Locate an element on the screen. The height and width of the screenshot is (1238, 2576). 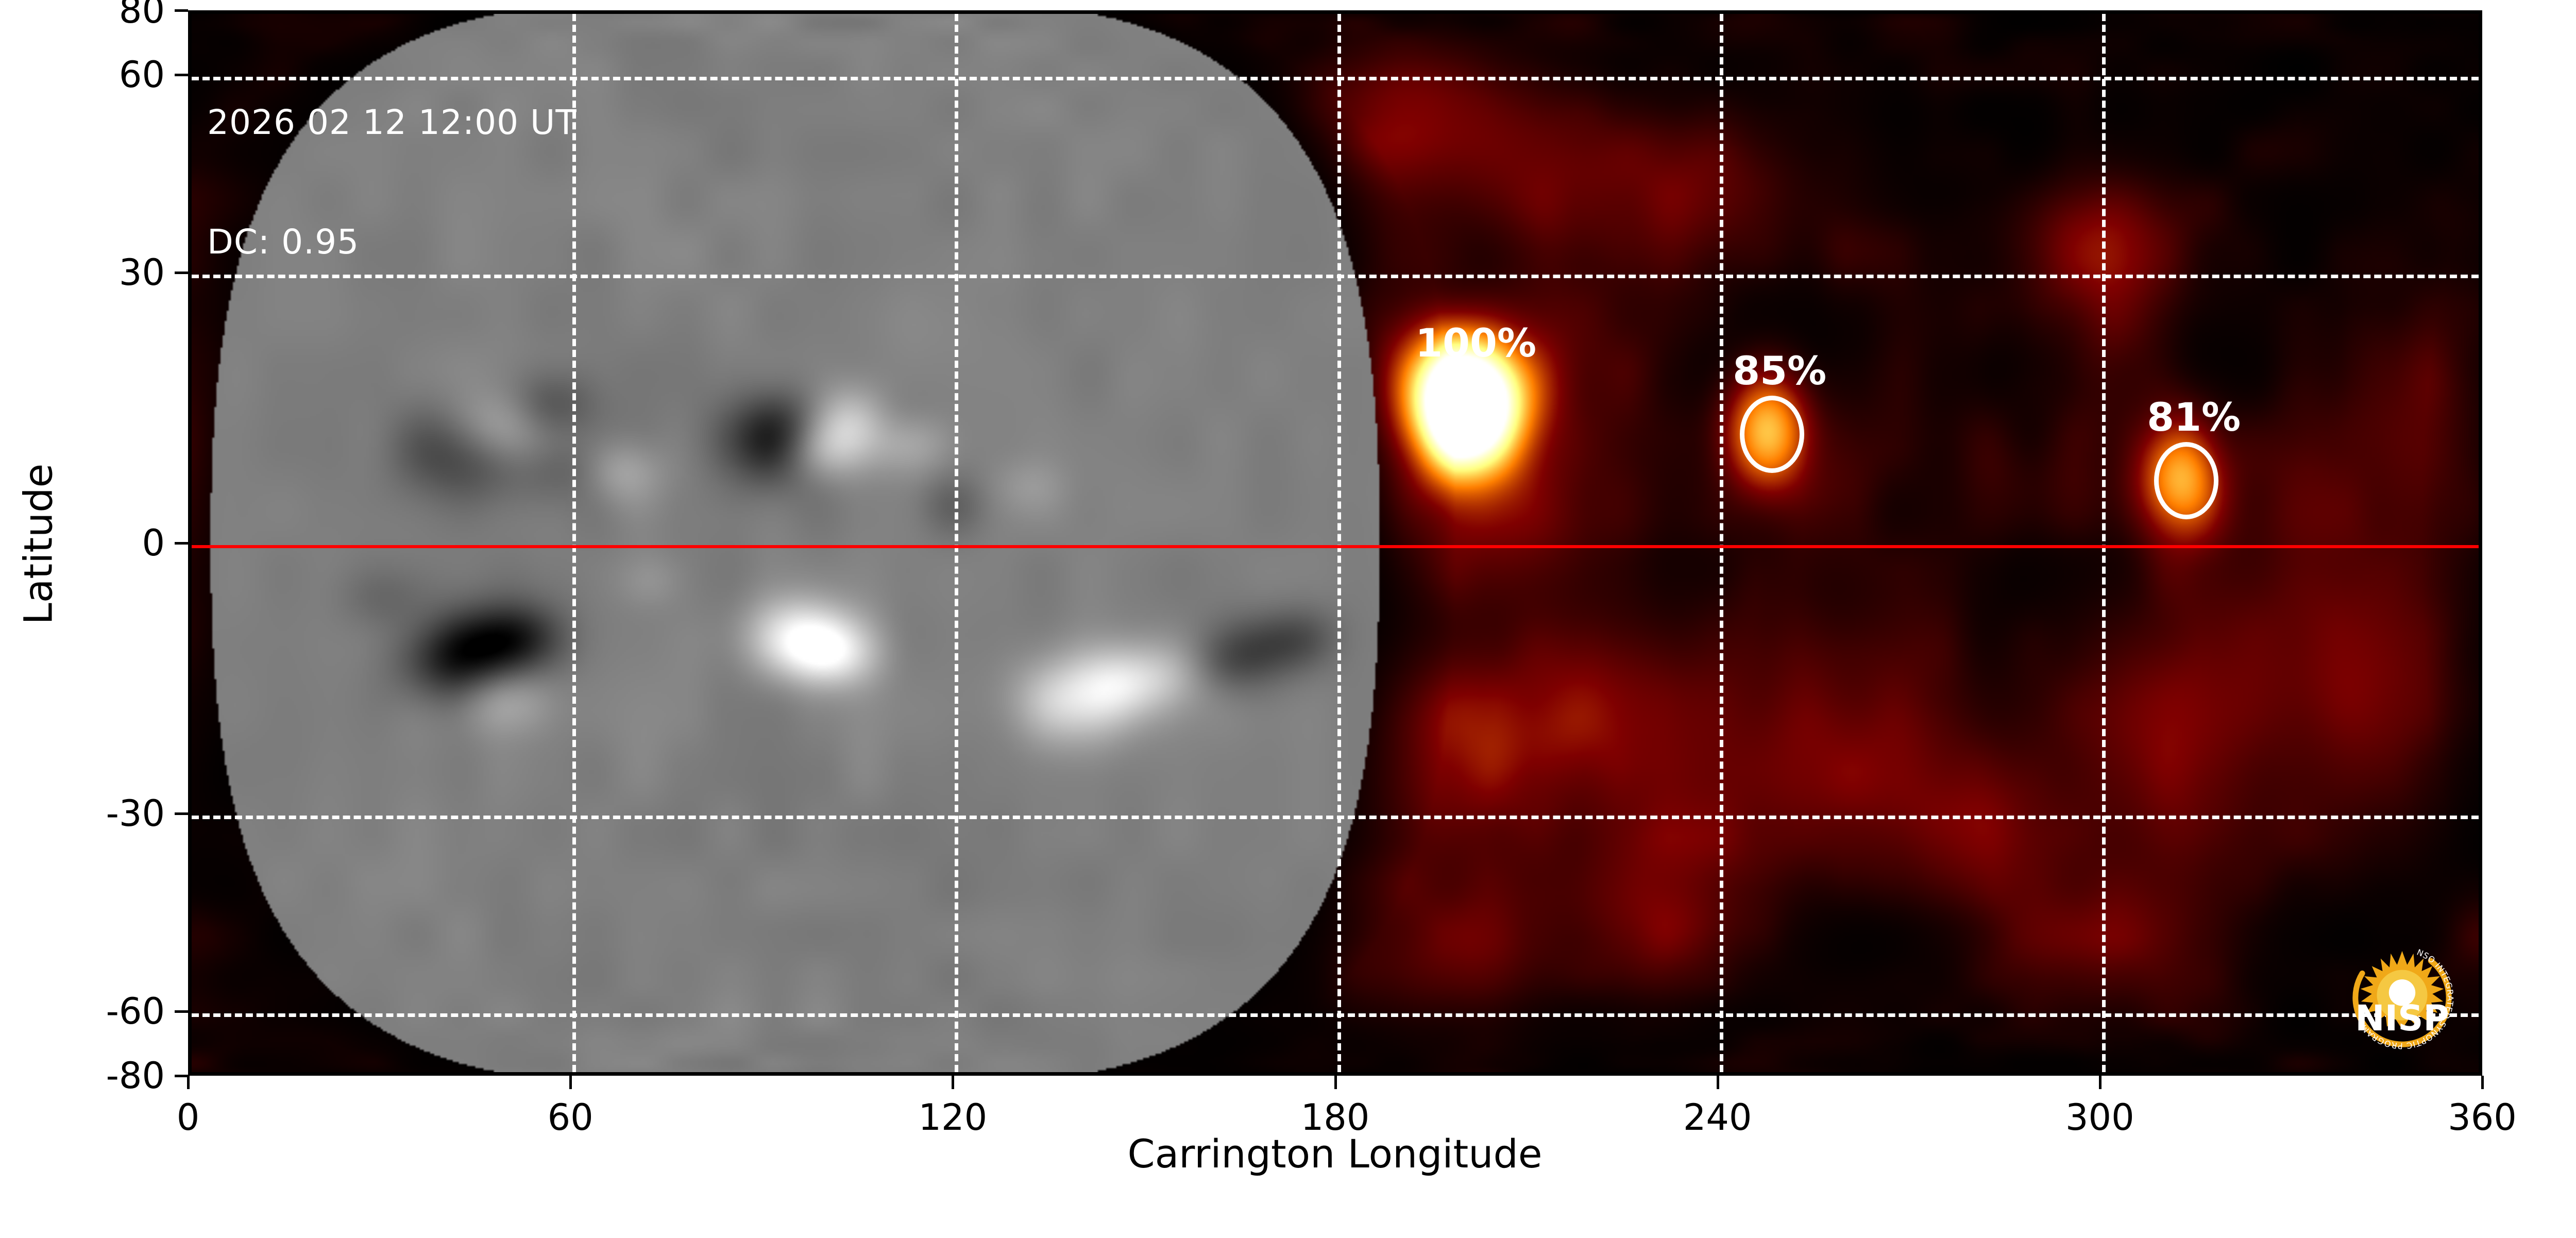
duty-cycle-value: DC: 0.95 is located at coordinates (283, 242).